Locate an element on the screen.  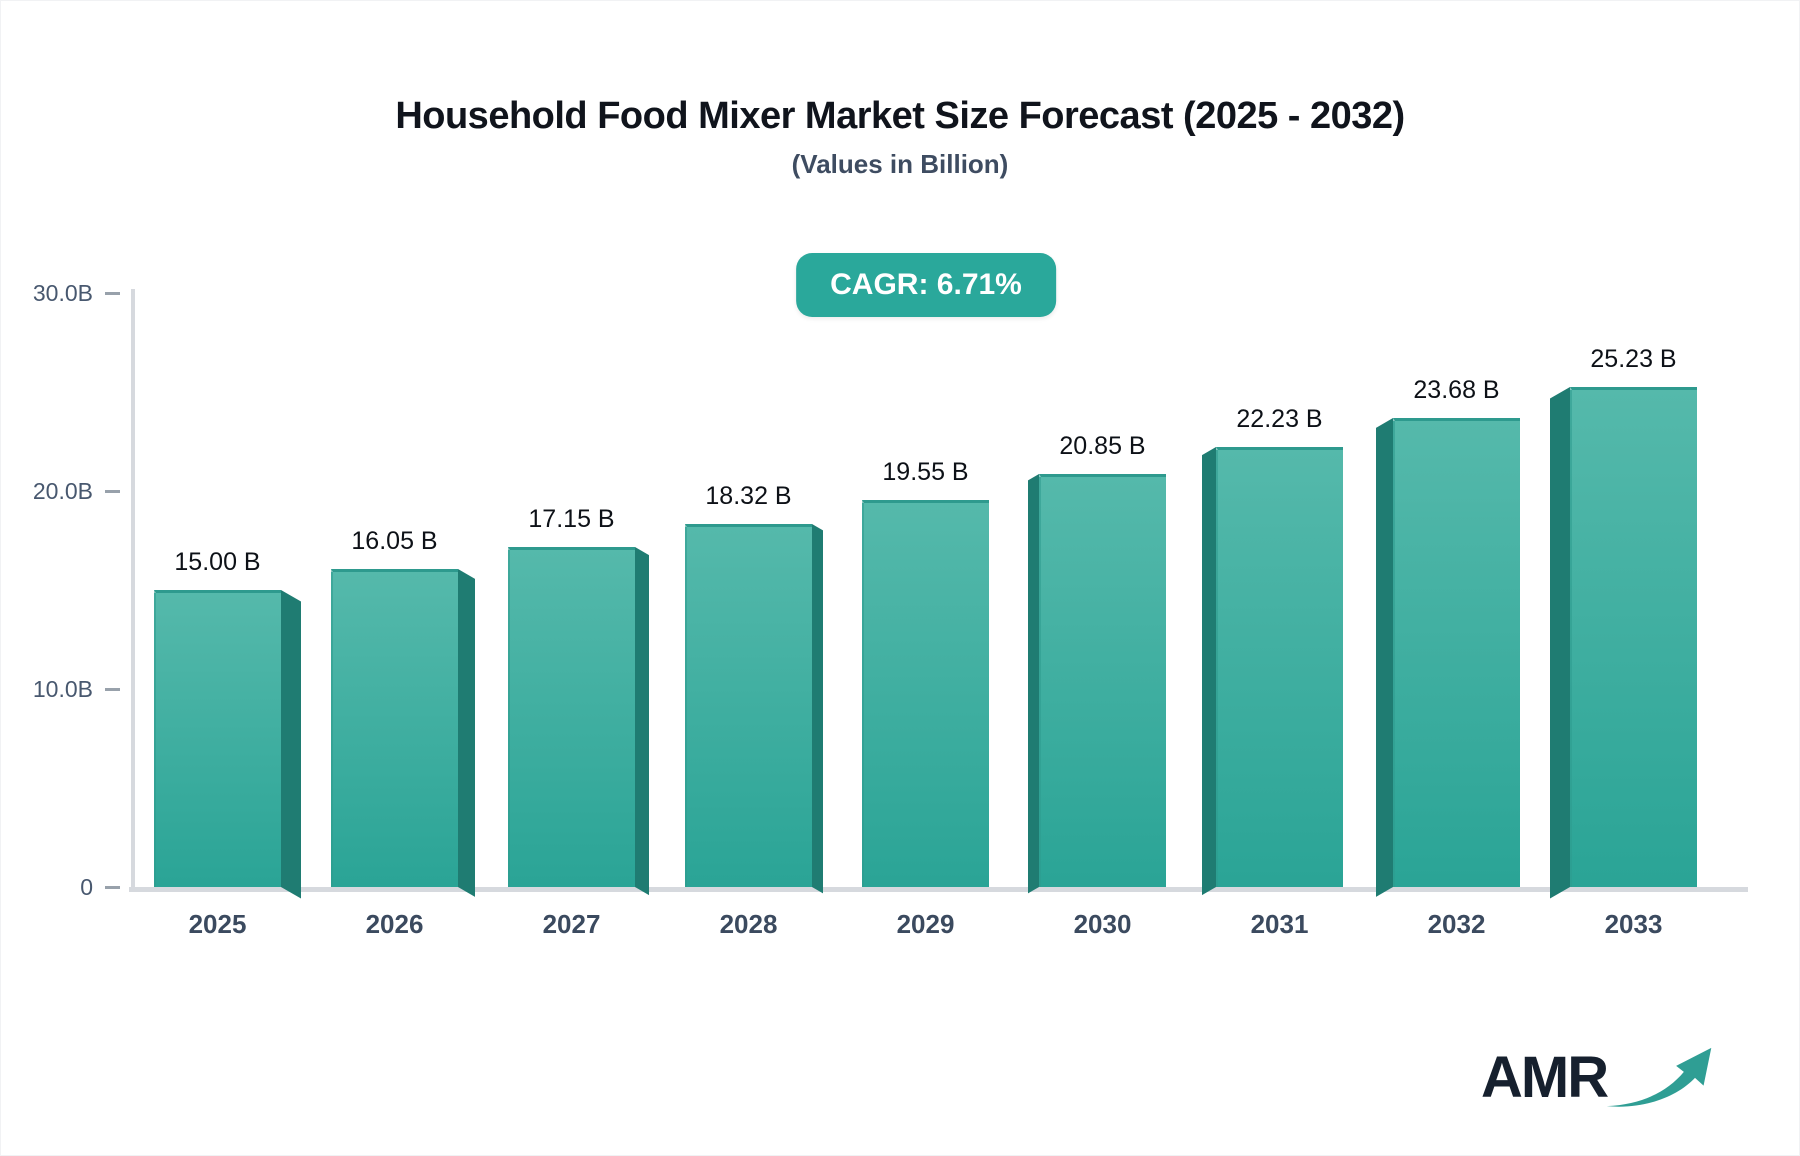
y-axis-tick-label: 30.0B is located at coordinates (62, 293).